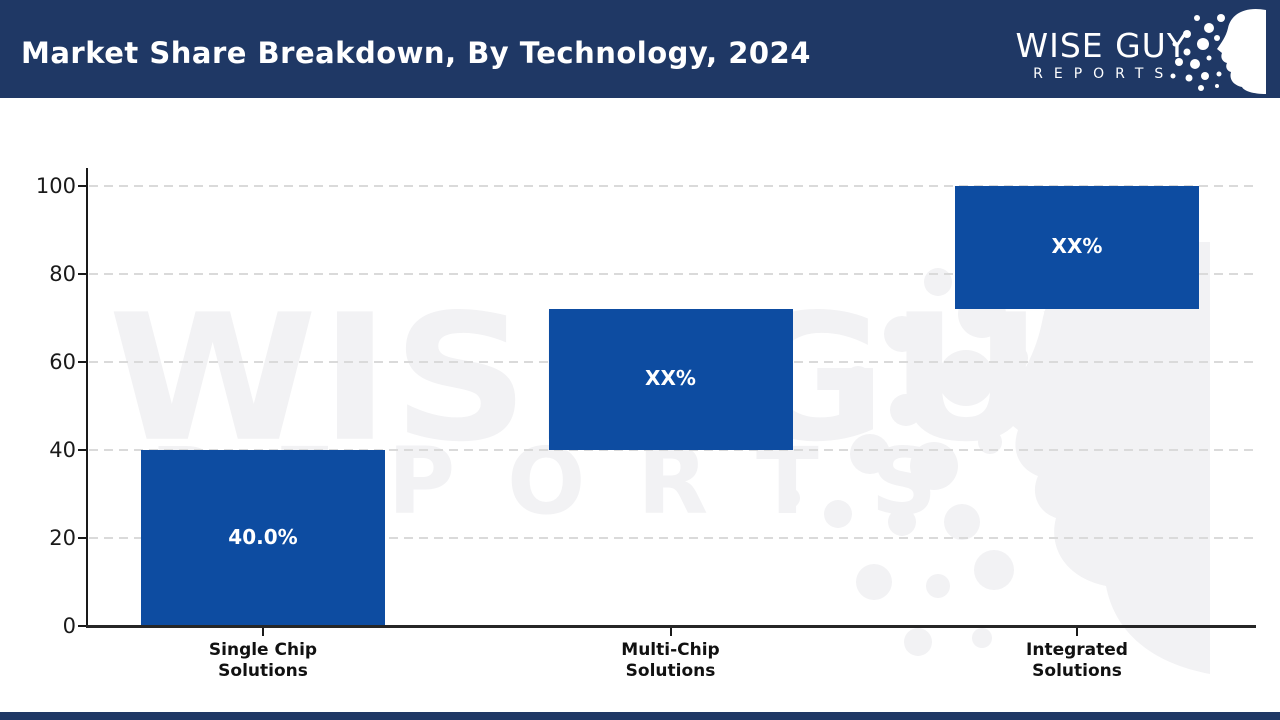 Image resolution: width=1280 pixels, height=720 pixels. Describe the element at coordinates (62, 361) in the screenshot. I see `y-tick-label-60: 60` at that location.